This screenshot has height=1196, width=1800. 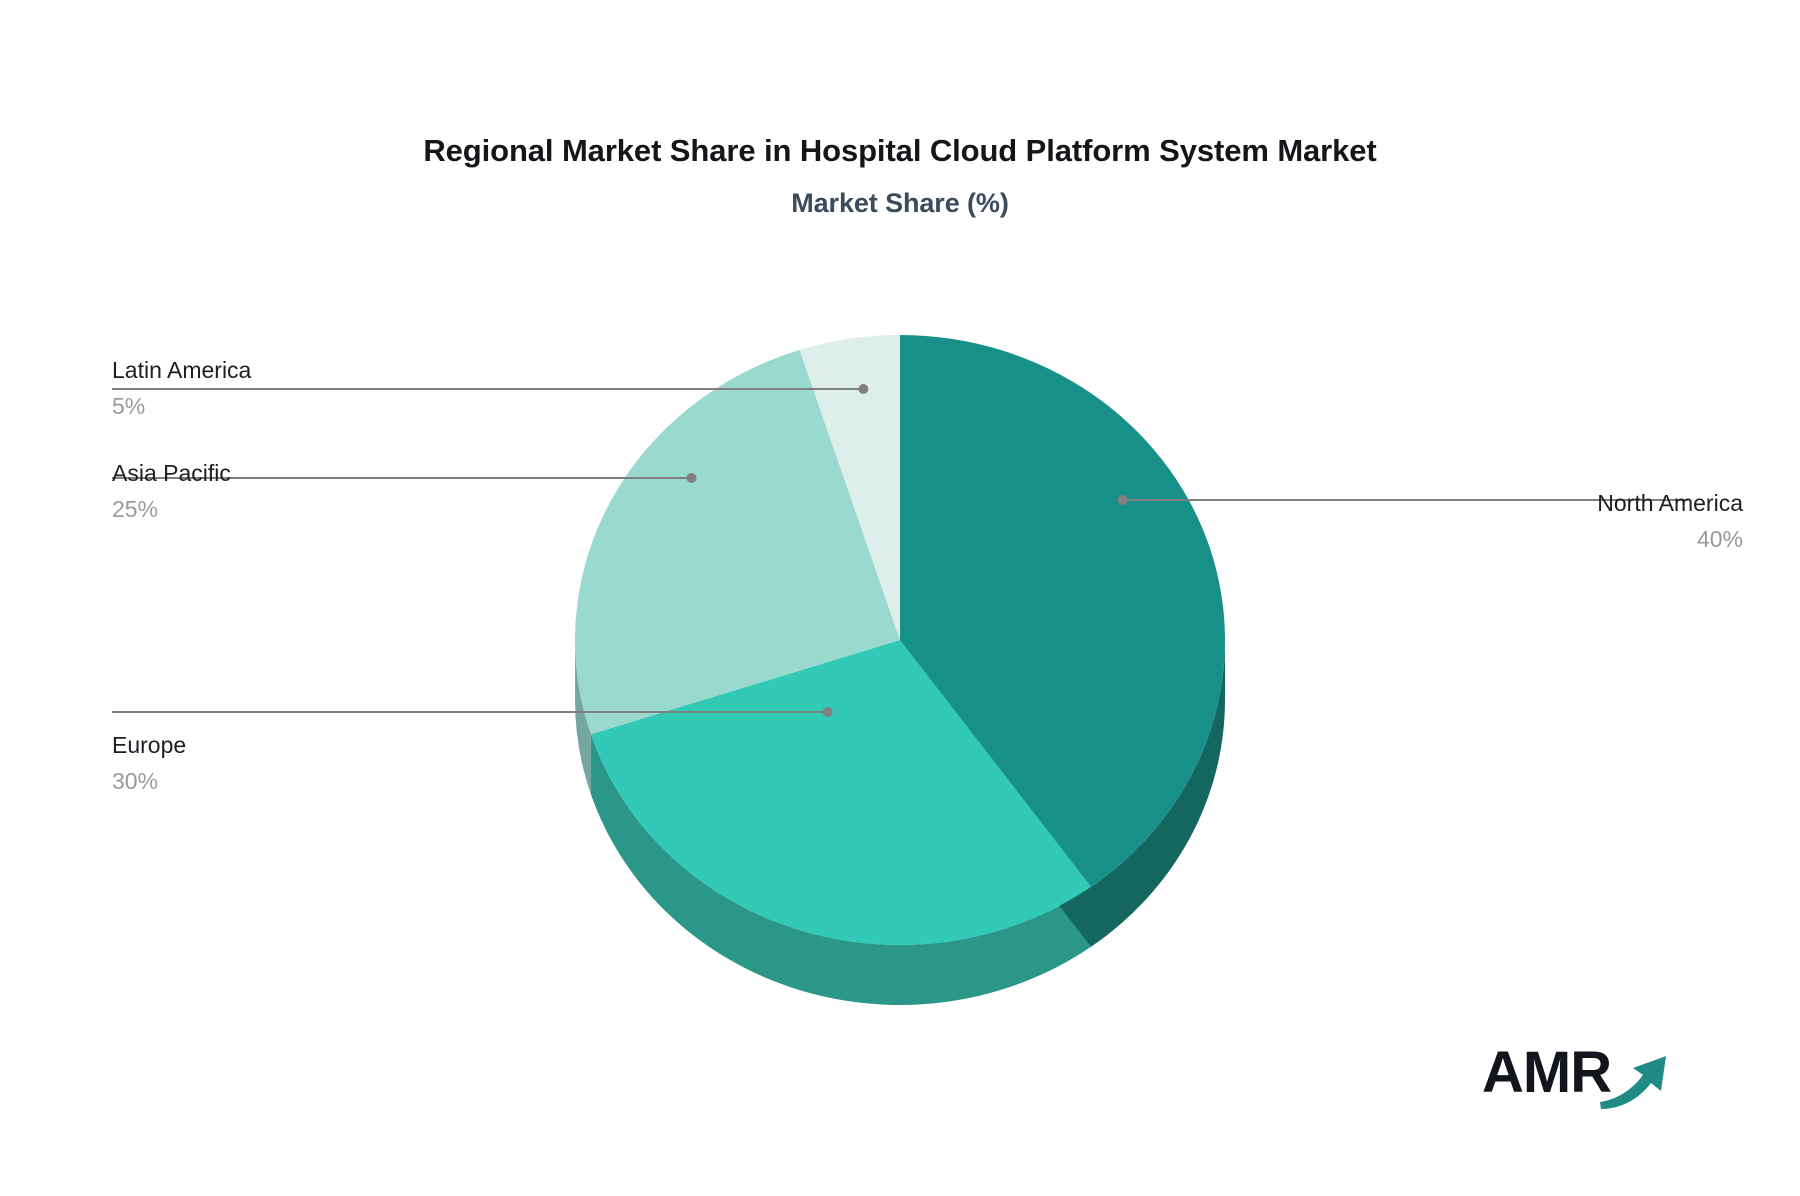 I want to click on callout-latin-america: Latin America 5%, so click(x=181, y=388).